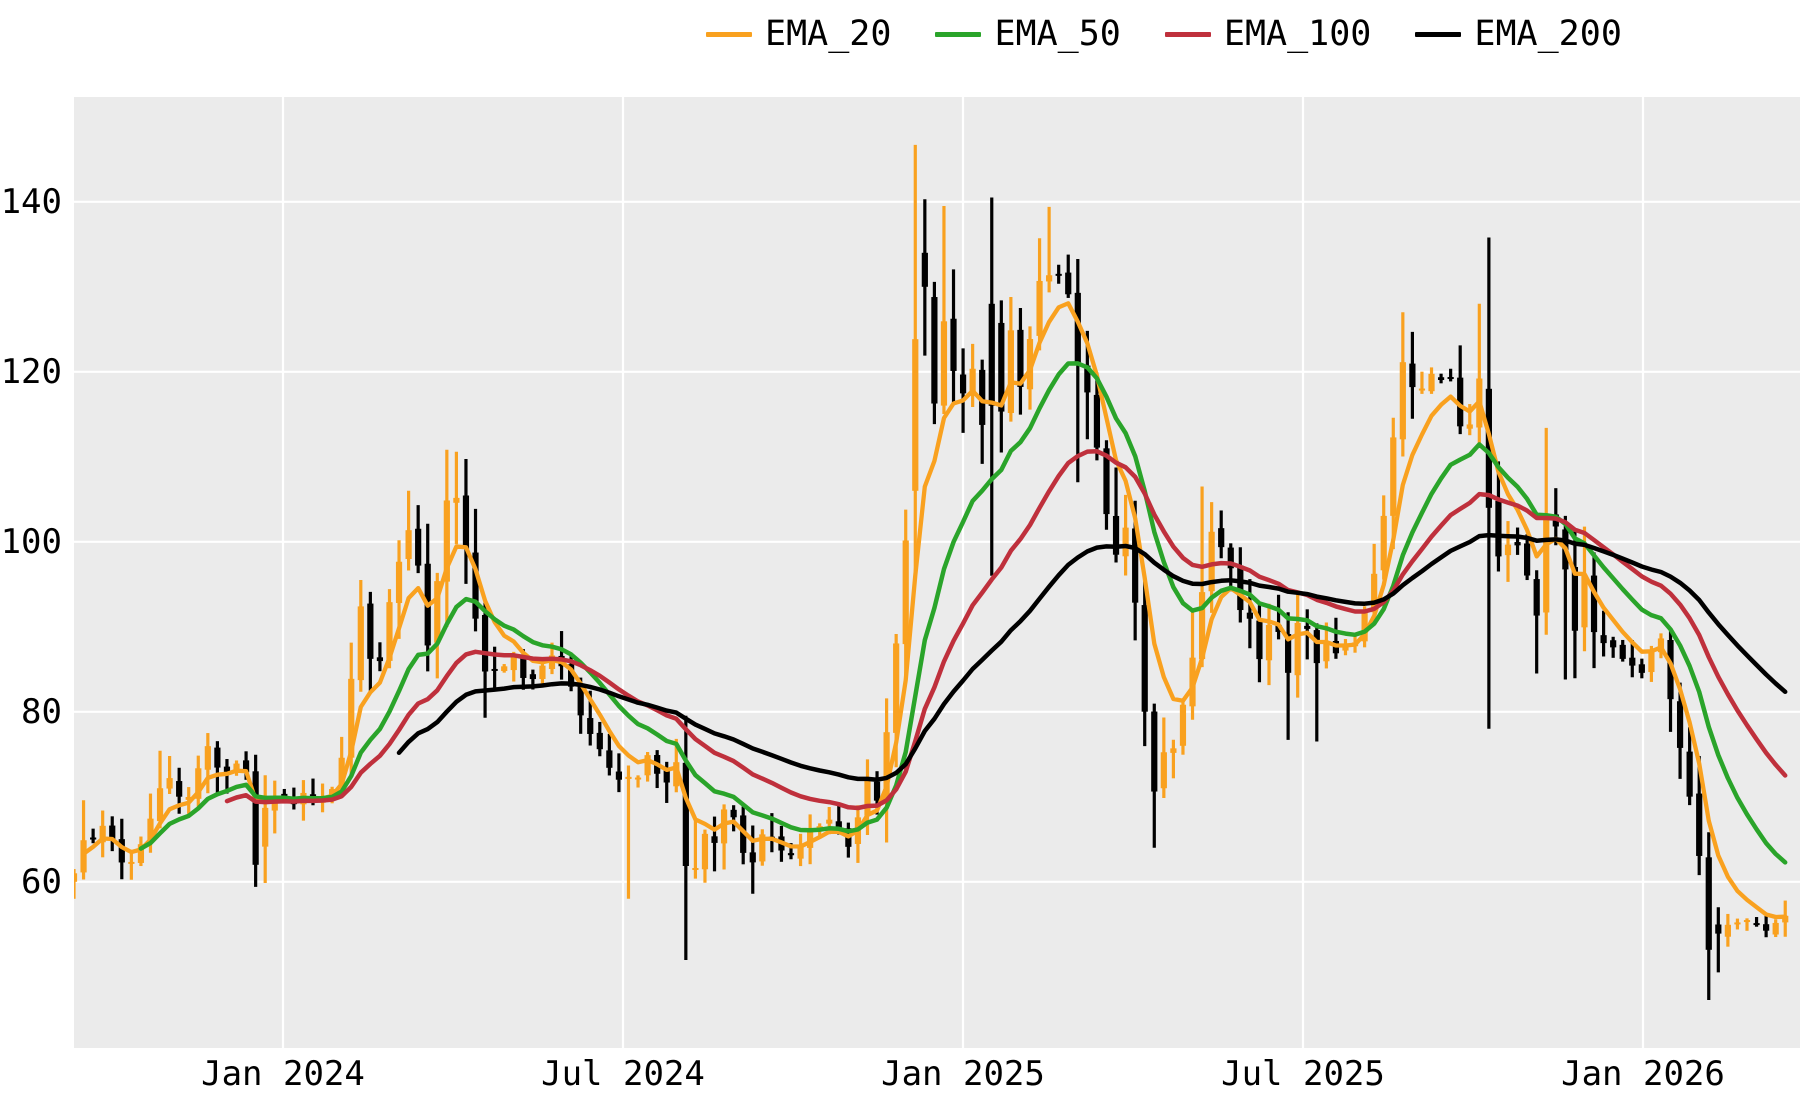  I want to click on legend-label-ema-50: EMA_50, so click(1057, 34).